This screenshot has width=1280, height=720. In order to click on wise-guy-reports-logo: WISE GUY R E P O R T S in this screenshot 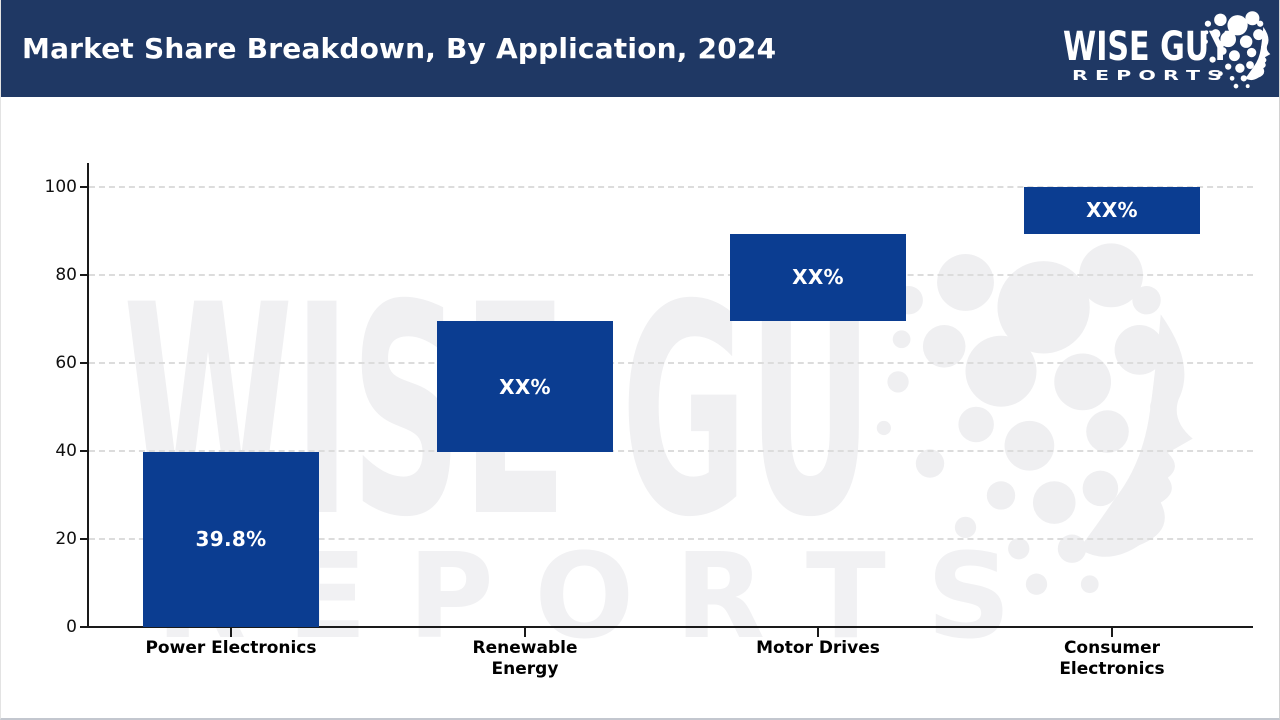, I will do `click(1167, 50)`.